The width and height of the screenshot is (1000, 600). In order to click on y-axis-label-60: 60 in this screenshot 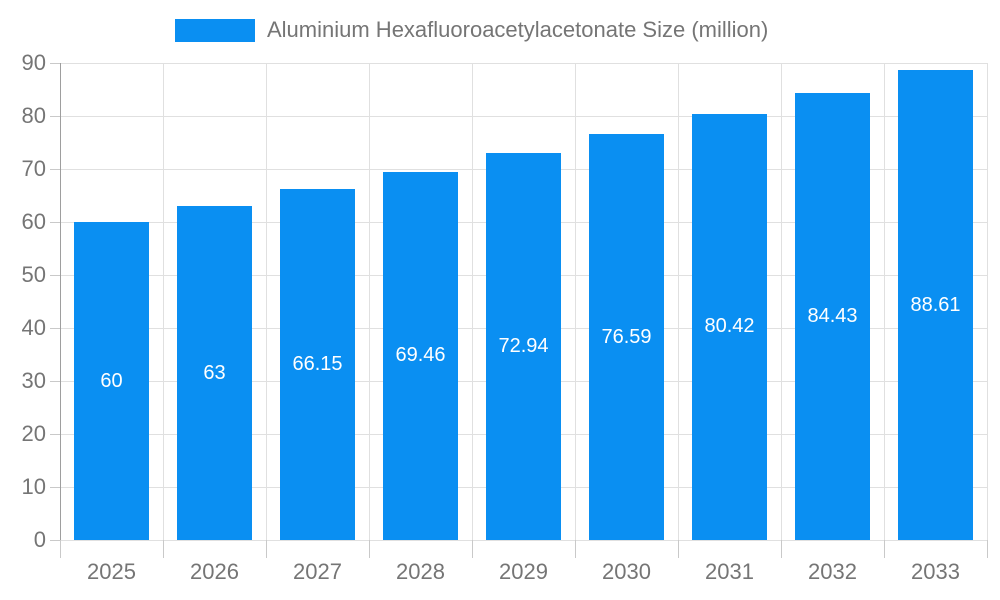, I will do `click(33, 221)`.